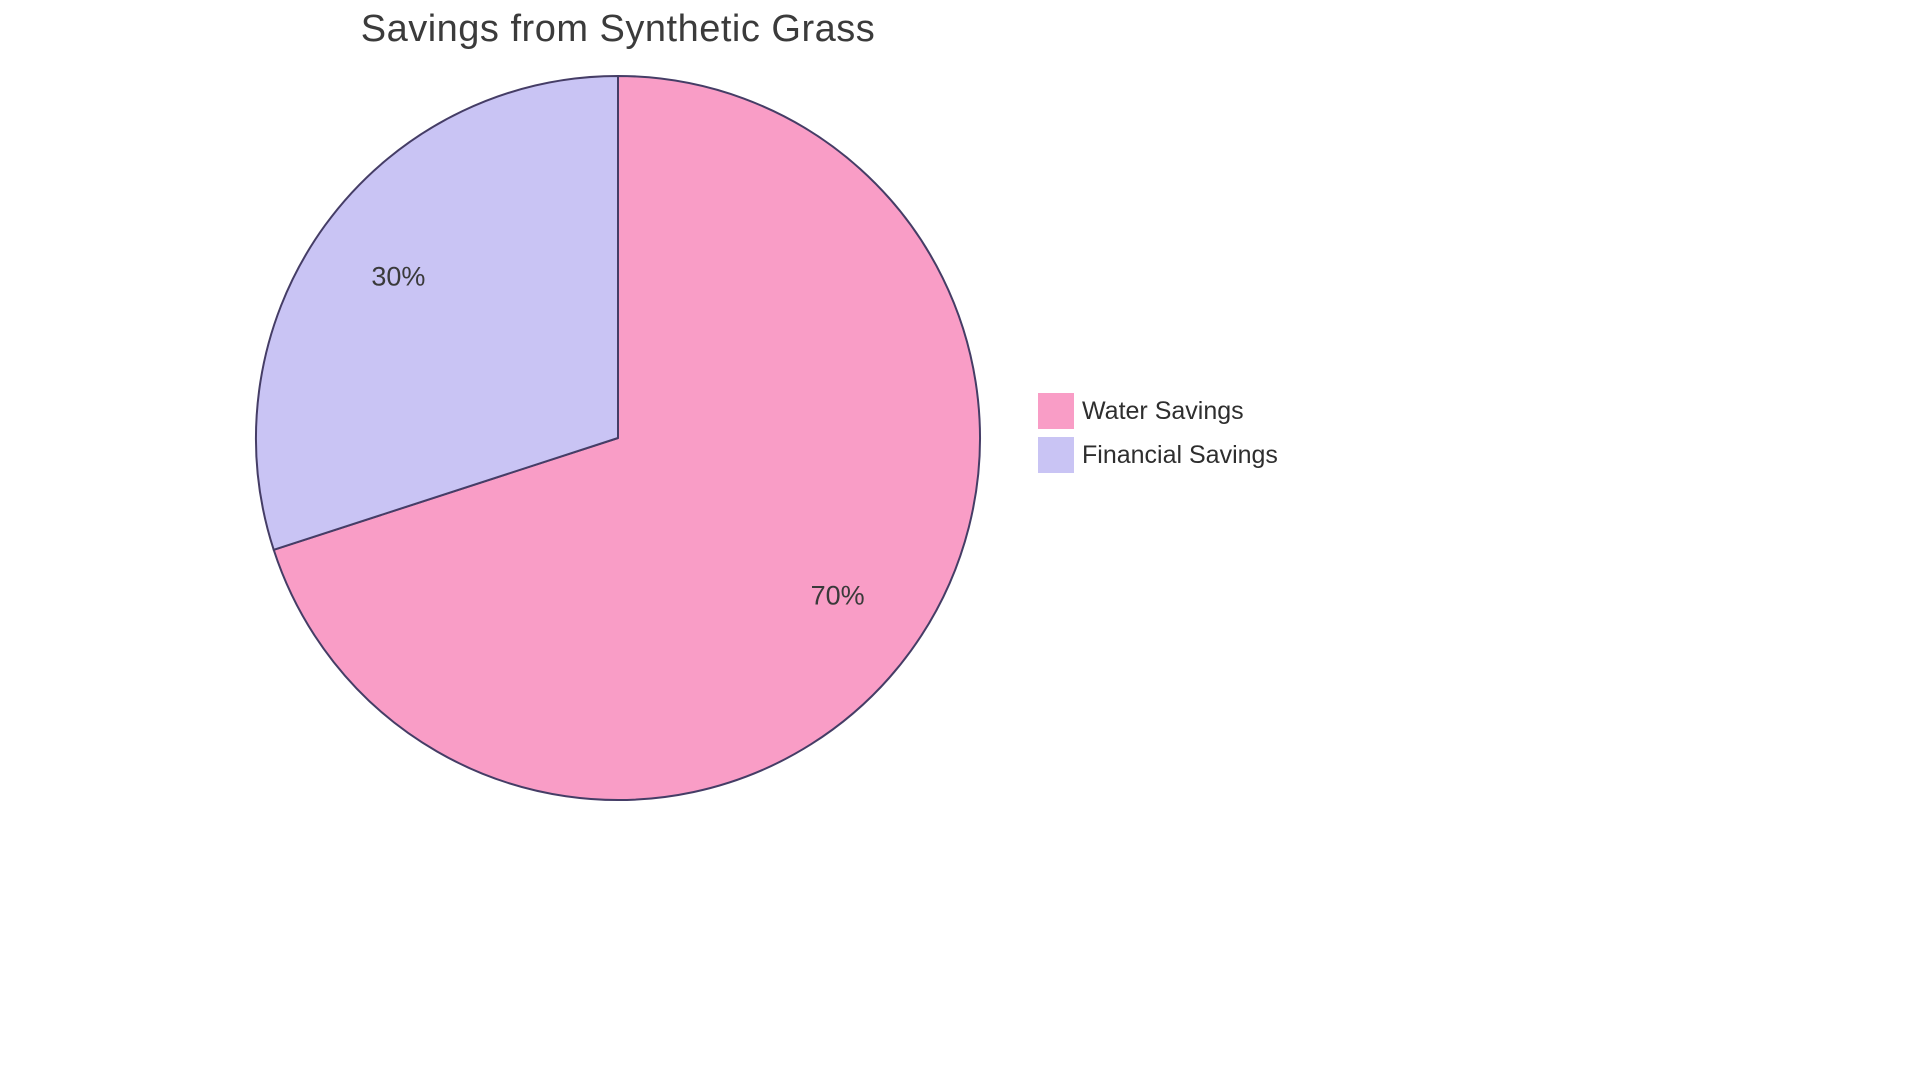 This screenshot has height=1083, width=1920. I want to click on legend-label-financial-savings: Financial Savings, so click(1180, 454).